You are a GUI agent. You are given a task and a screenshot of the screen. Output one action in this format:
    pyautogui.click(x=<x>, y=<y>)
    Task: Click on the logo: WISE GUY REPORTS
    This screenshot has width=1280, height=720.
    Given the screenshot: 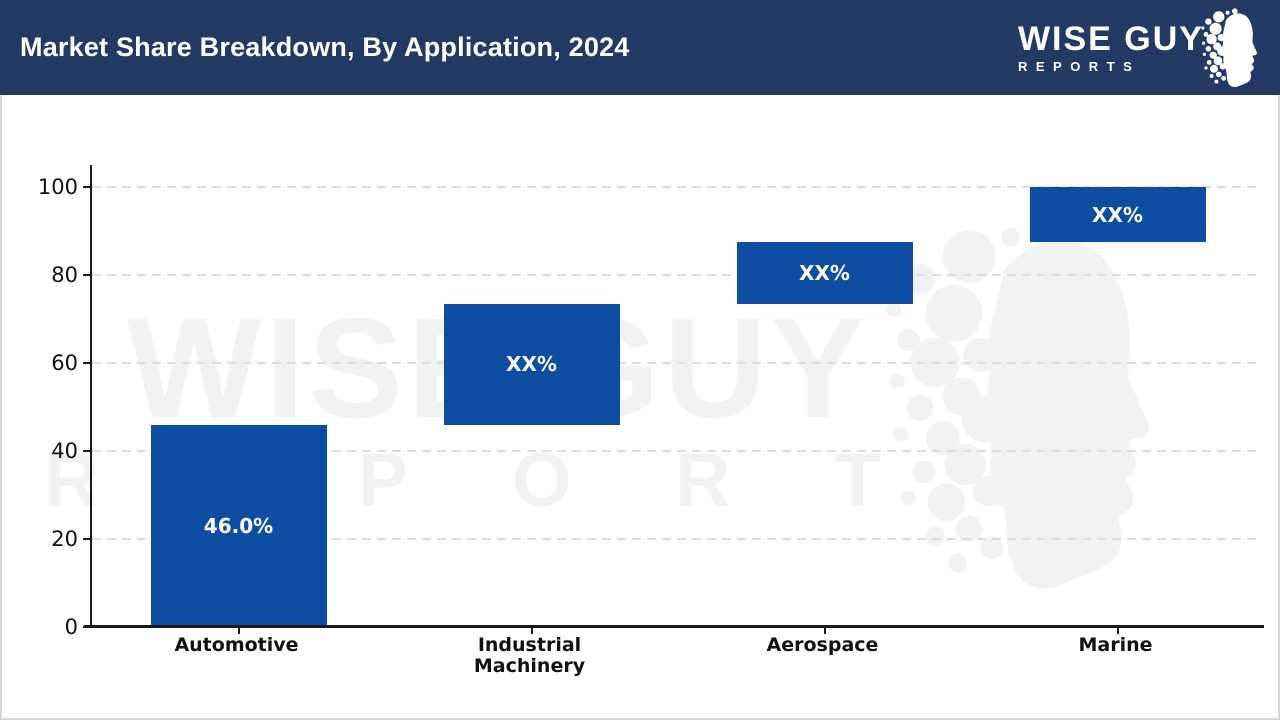 What is the action you would take?
    pyautogui.click(x=1140, y=47)
    